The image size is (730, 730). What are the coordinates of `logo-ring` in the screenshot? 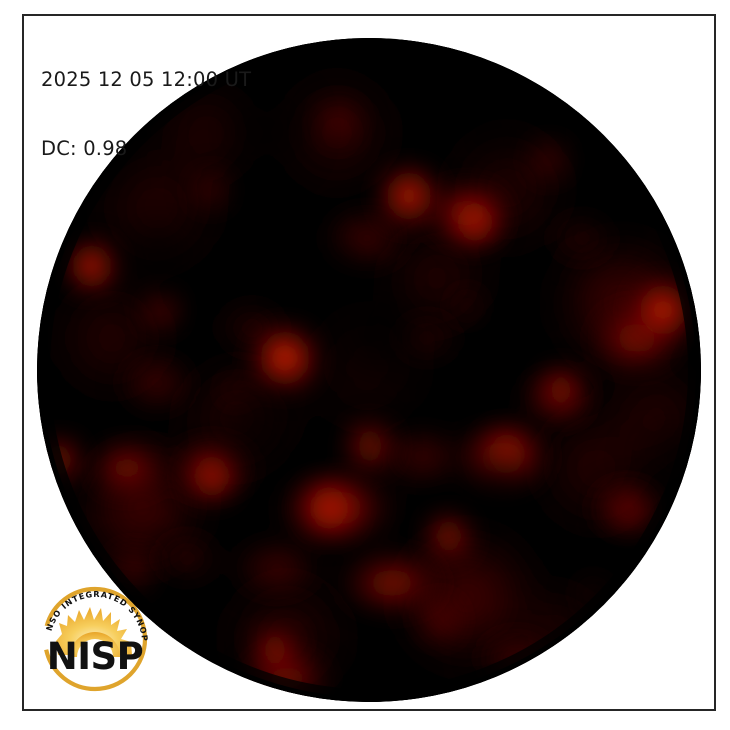 It's located at (95, 639).